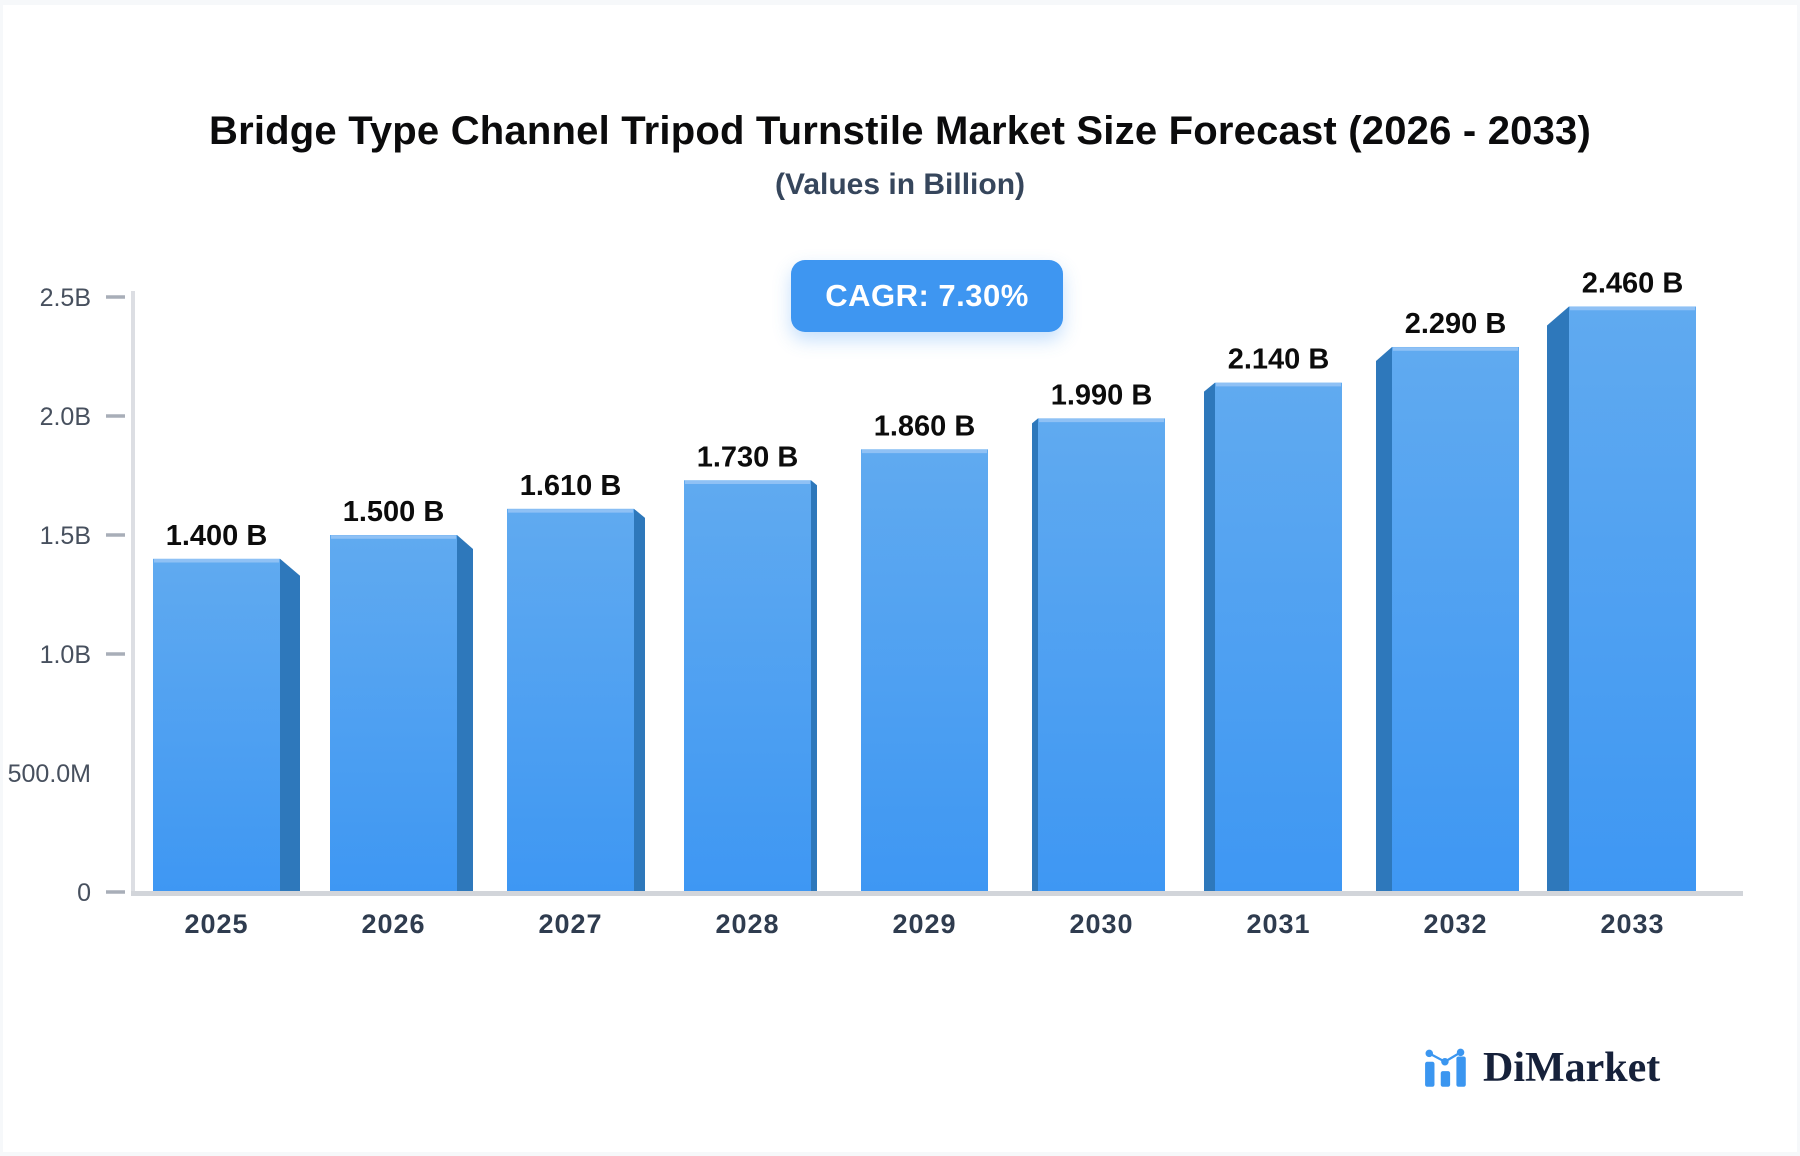 The image size is (1800, 1156). I want to click on bar-group: 1.860 B 2029, so click(924, 674).